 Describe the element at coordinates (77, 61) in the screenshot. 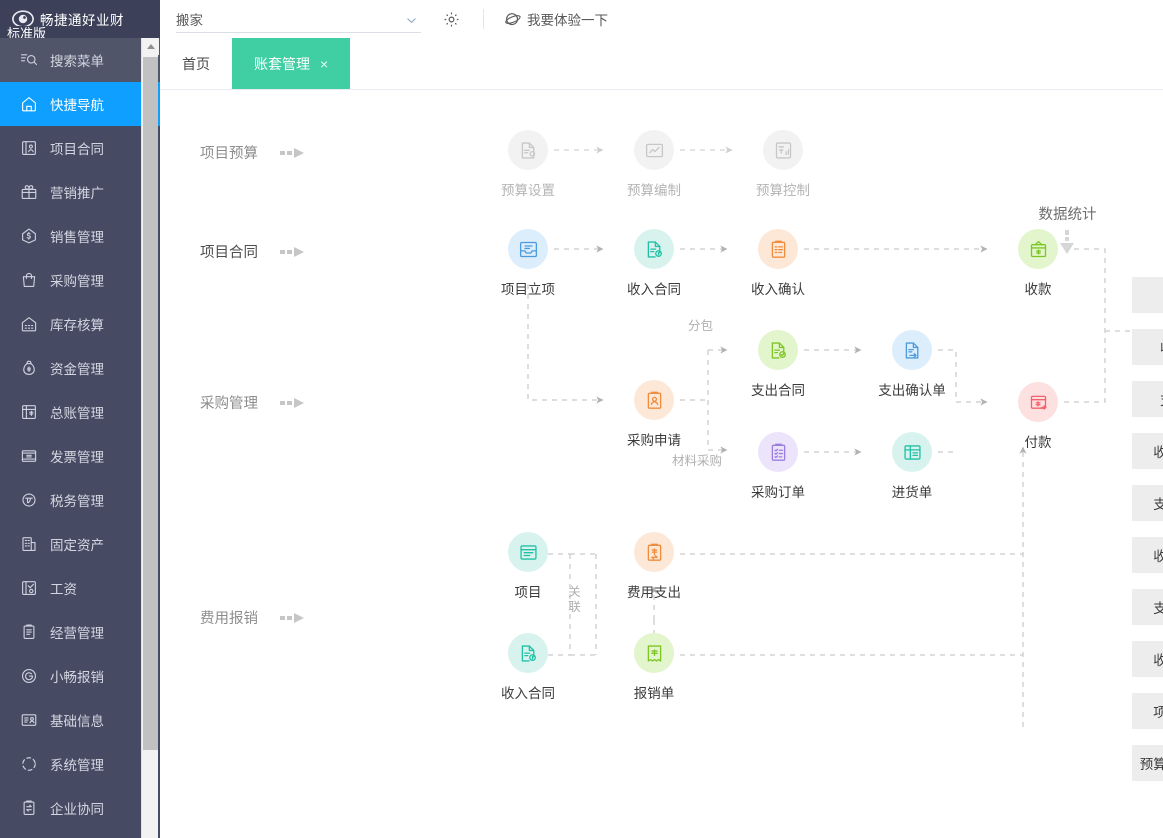

I see `sidebar-item-label: 搜索菜单` at that location.